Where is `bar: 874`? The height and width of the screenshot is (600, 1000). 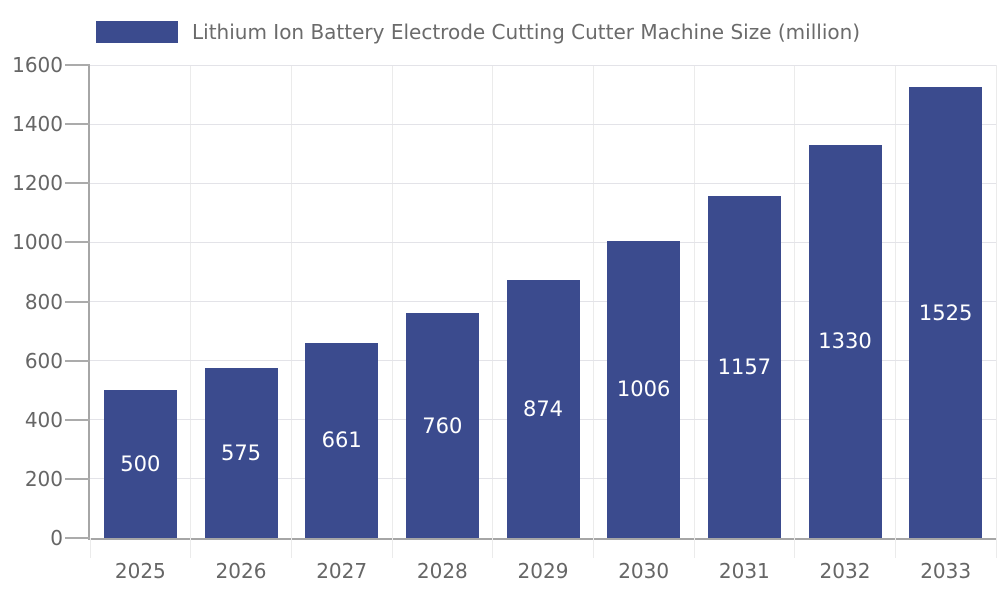 bar: 874 is located at coordinates (543, 408).